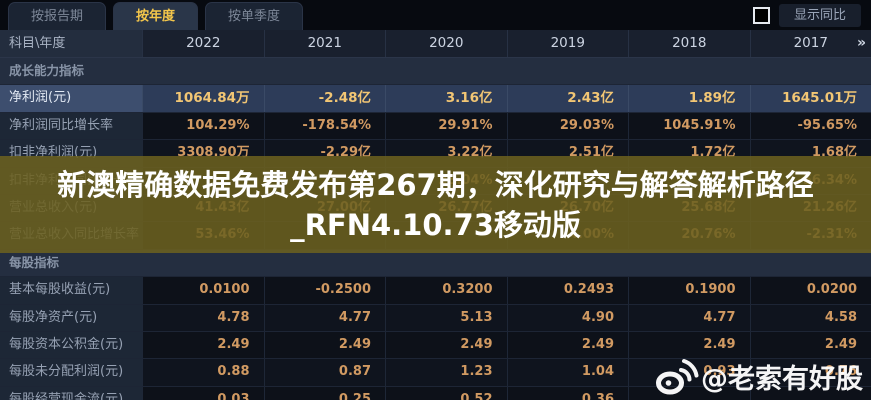 The width and height of the screenshot is (871, 400). Describe the element at coordinates (689, 317) in the screenshot. I see `value-cell-2018: 4.77` at that location.